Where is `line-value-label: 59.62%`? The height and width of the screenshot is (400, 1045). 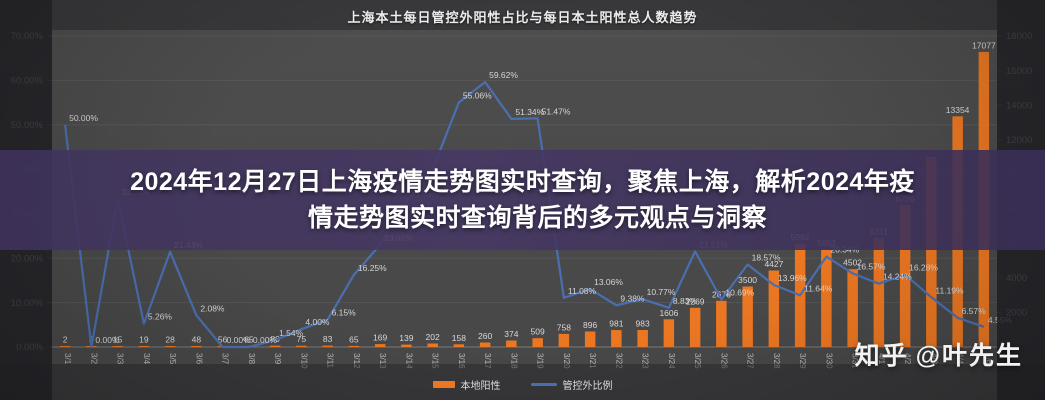 line-value-label: 59.62% is located at coordinates (503, 75).